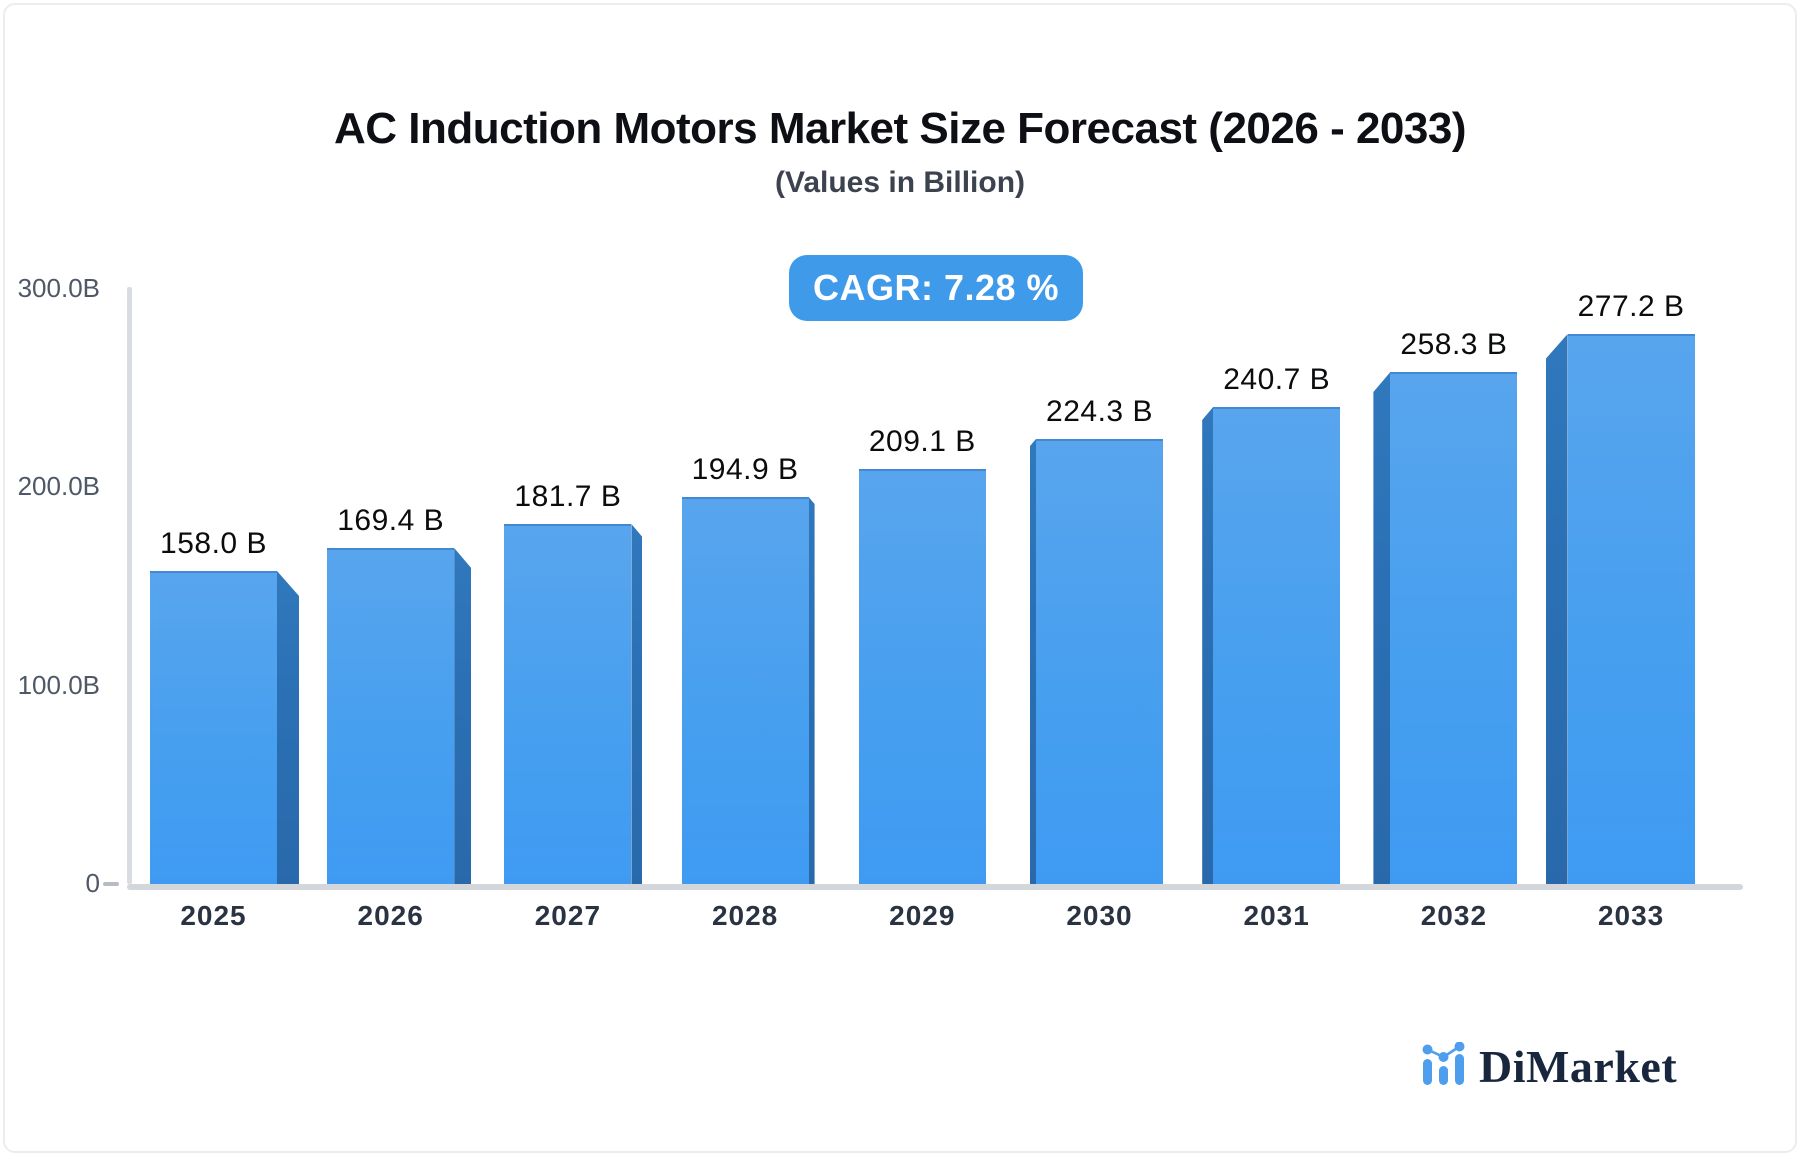  I want to click on bar-value-label: 169.4 B, so click(391, 520).